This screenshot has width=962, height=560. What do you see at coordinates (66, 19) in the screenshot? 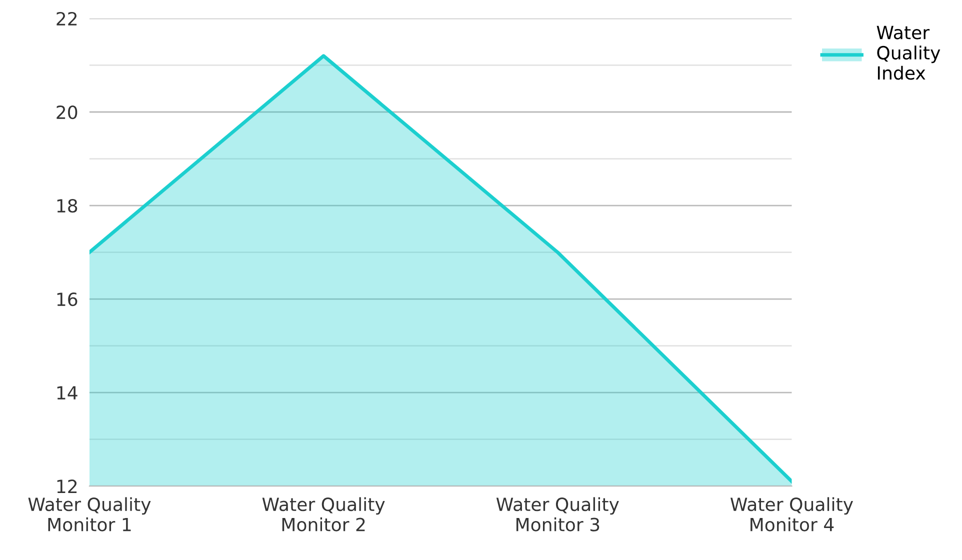
I see `y-tick-label: 22` at bounding box center [66, 19].